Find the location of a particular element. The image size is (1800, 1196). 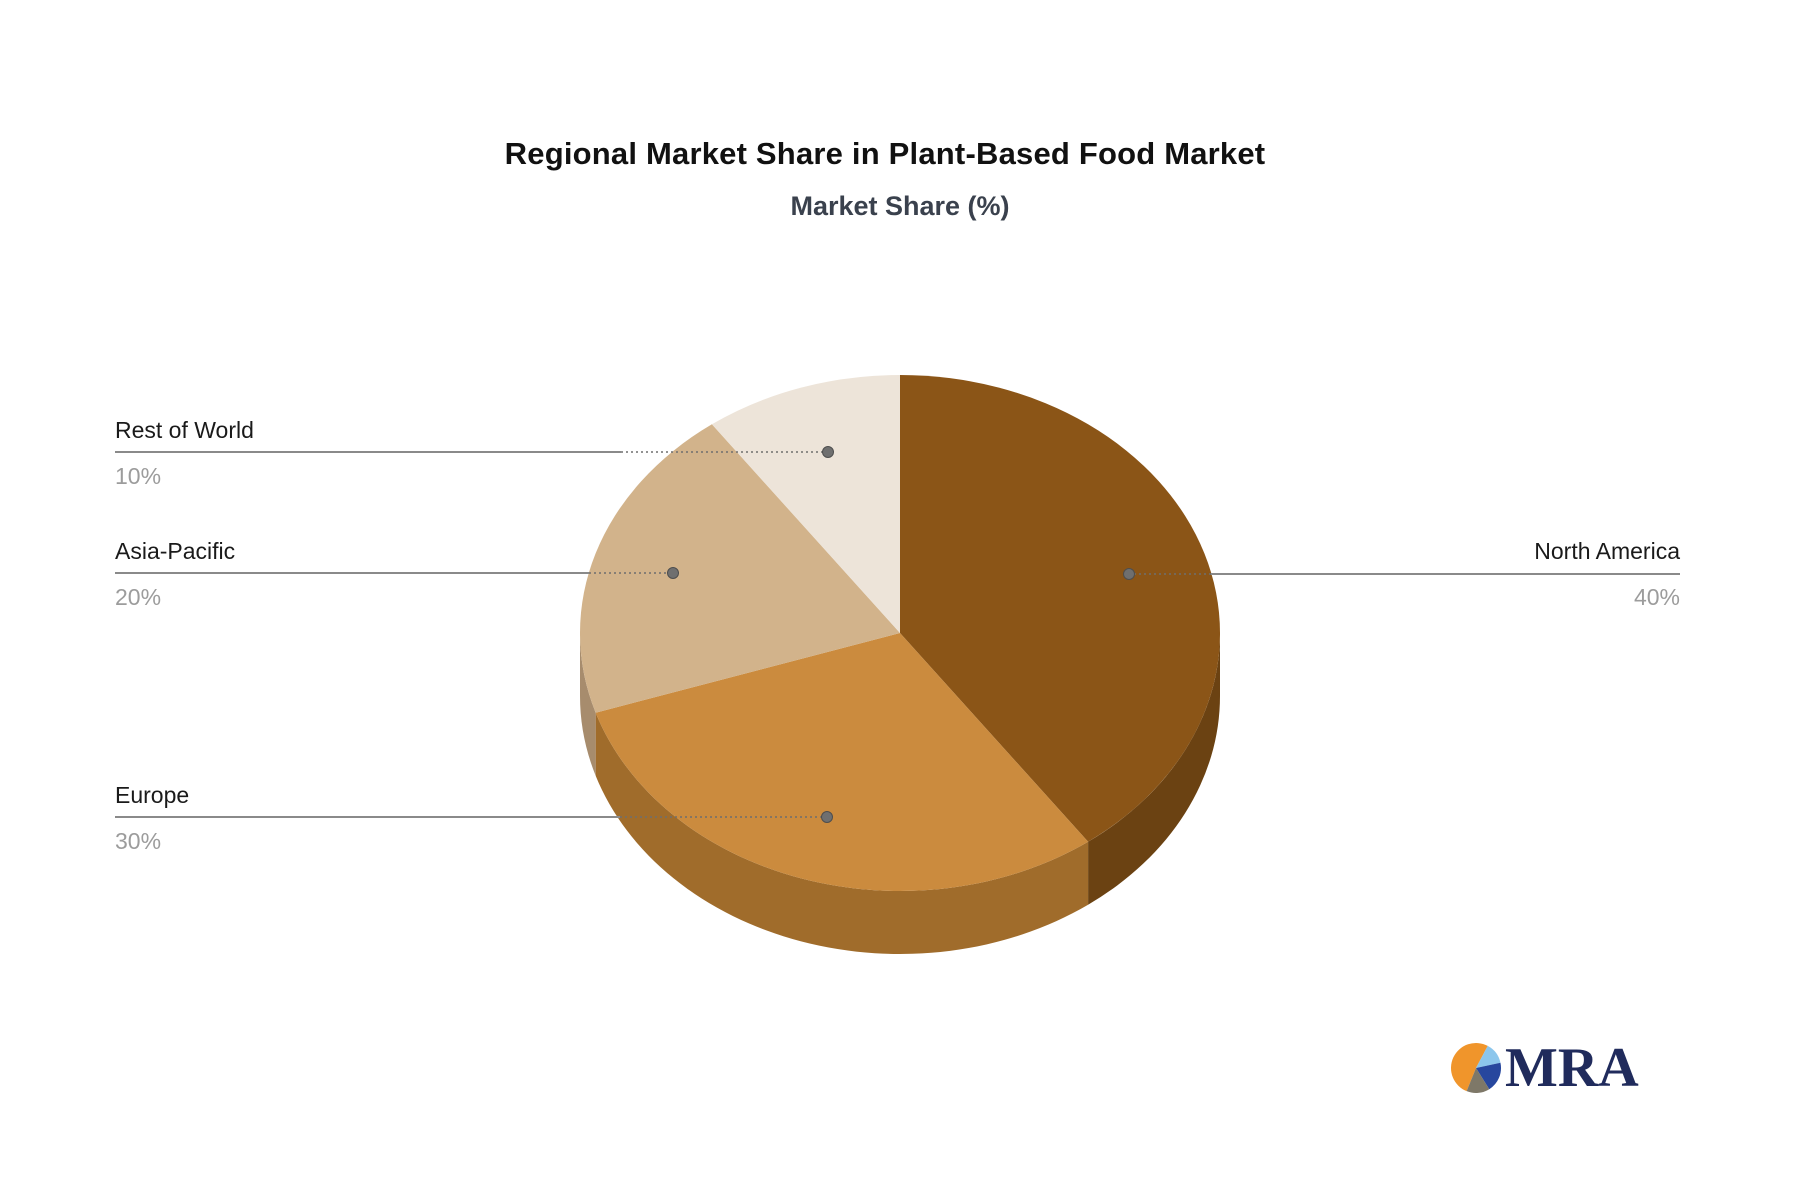

slice-label: North America is located at coordinates (1607, 551).